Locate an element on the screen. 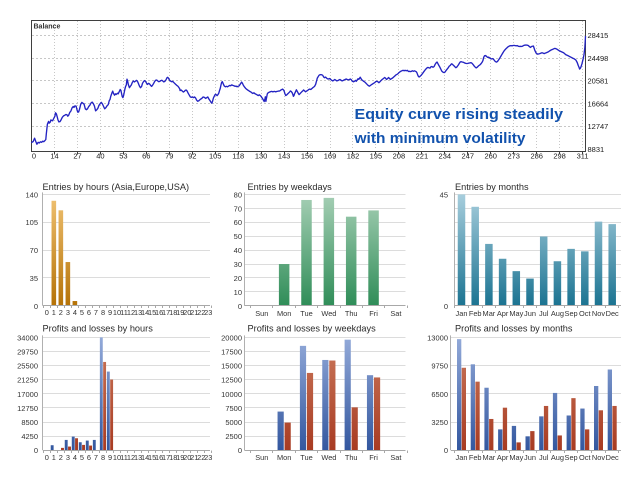 This screenshot has height=480, width=640. svg-text: 10000 is located at coordinates (231, 394).